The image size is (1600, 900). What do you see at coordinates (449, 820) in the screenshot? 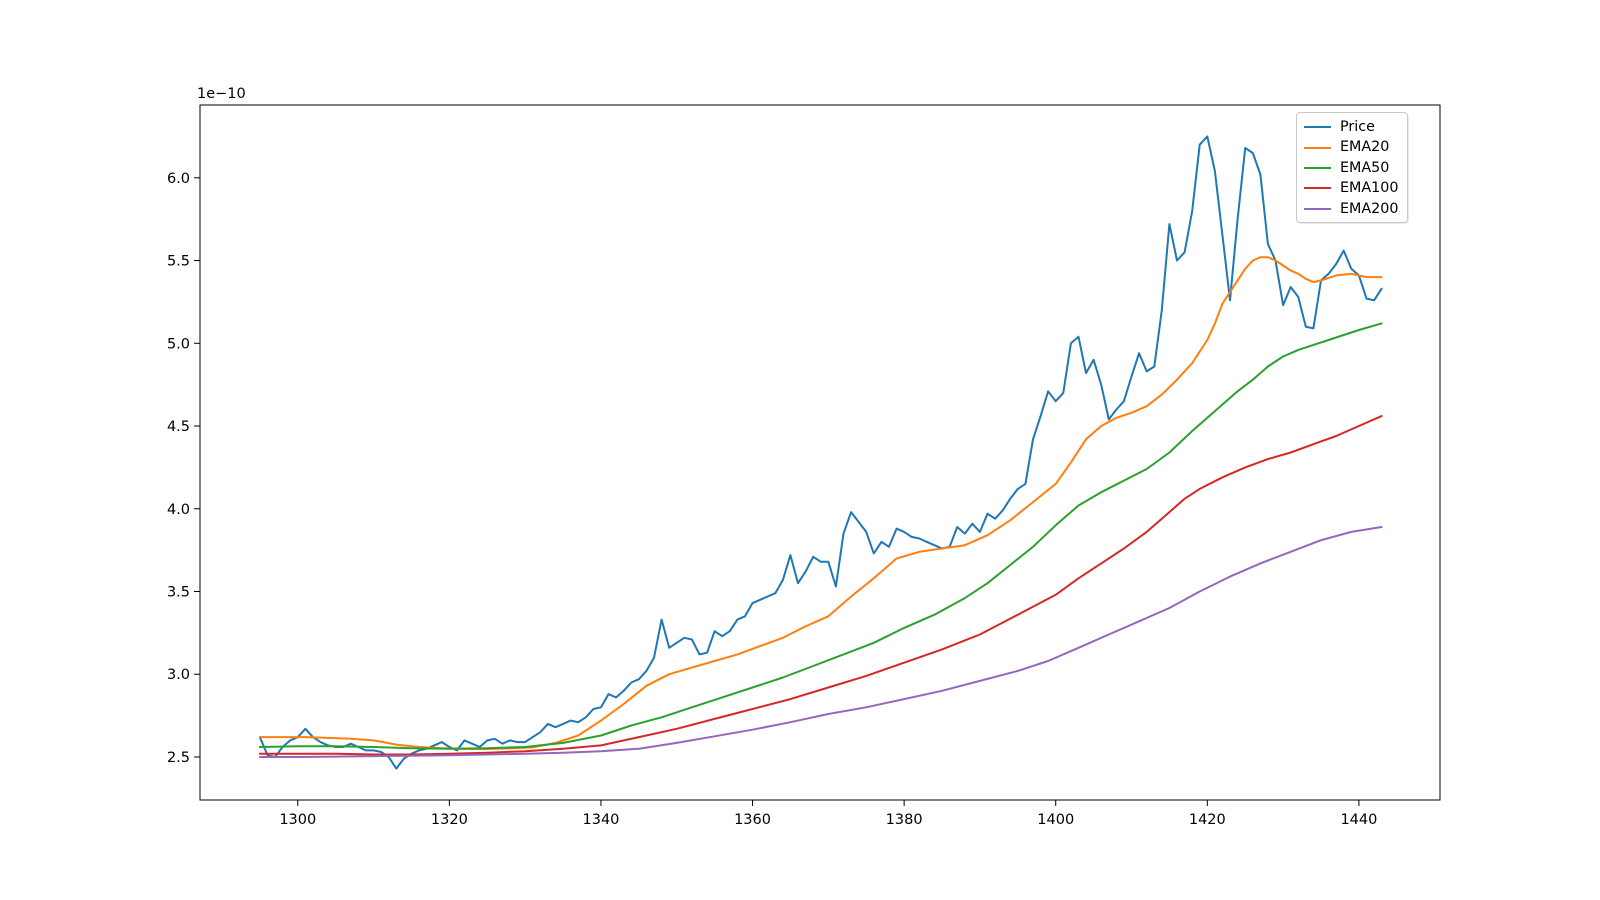
I see `x-tick-label: 1320` at bounding box center [449, 820].